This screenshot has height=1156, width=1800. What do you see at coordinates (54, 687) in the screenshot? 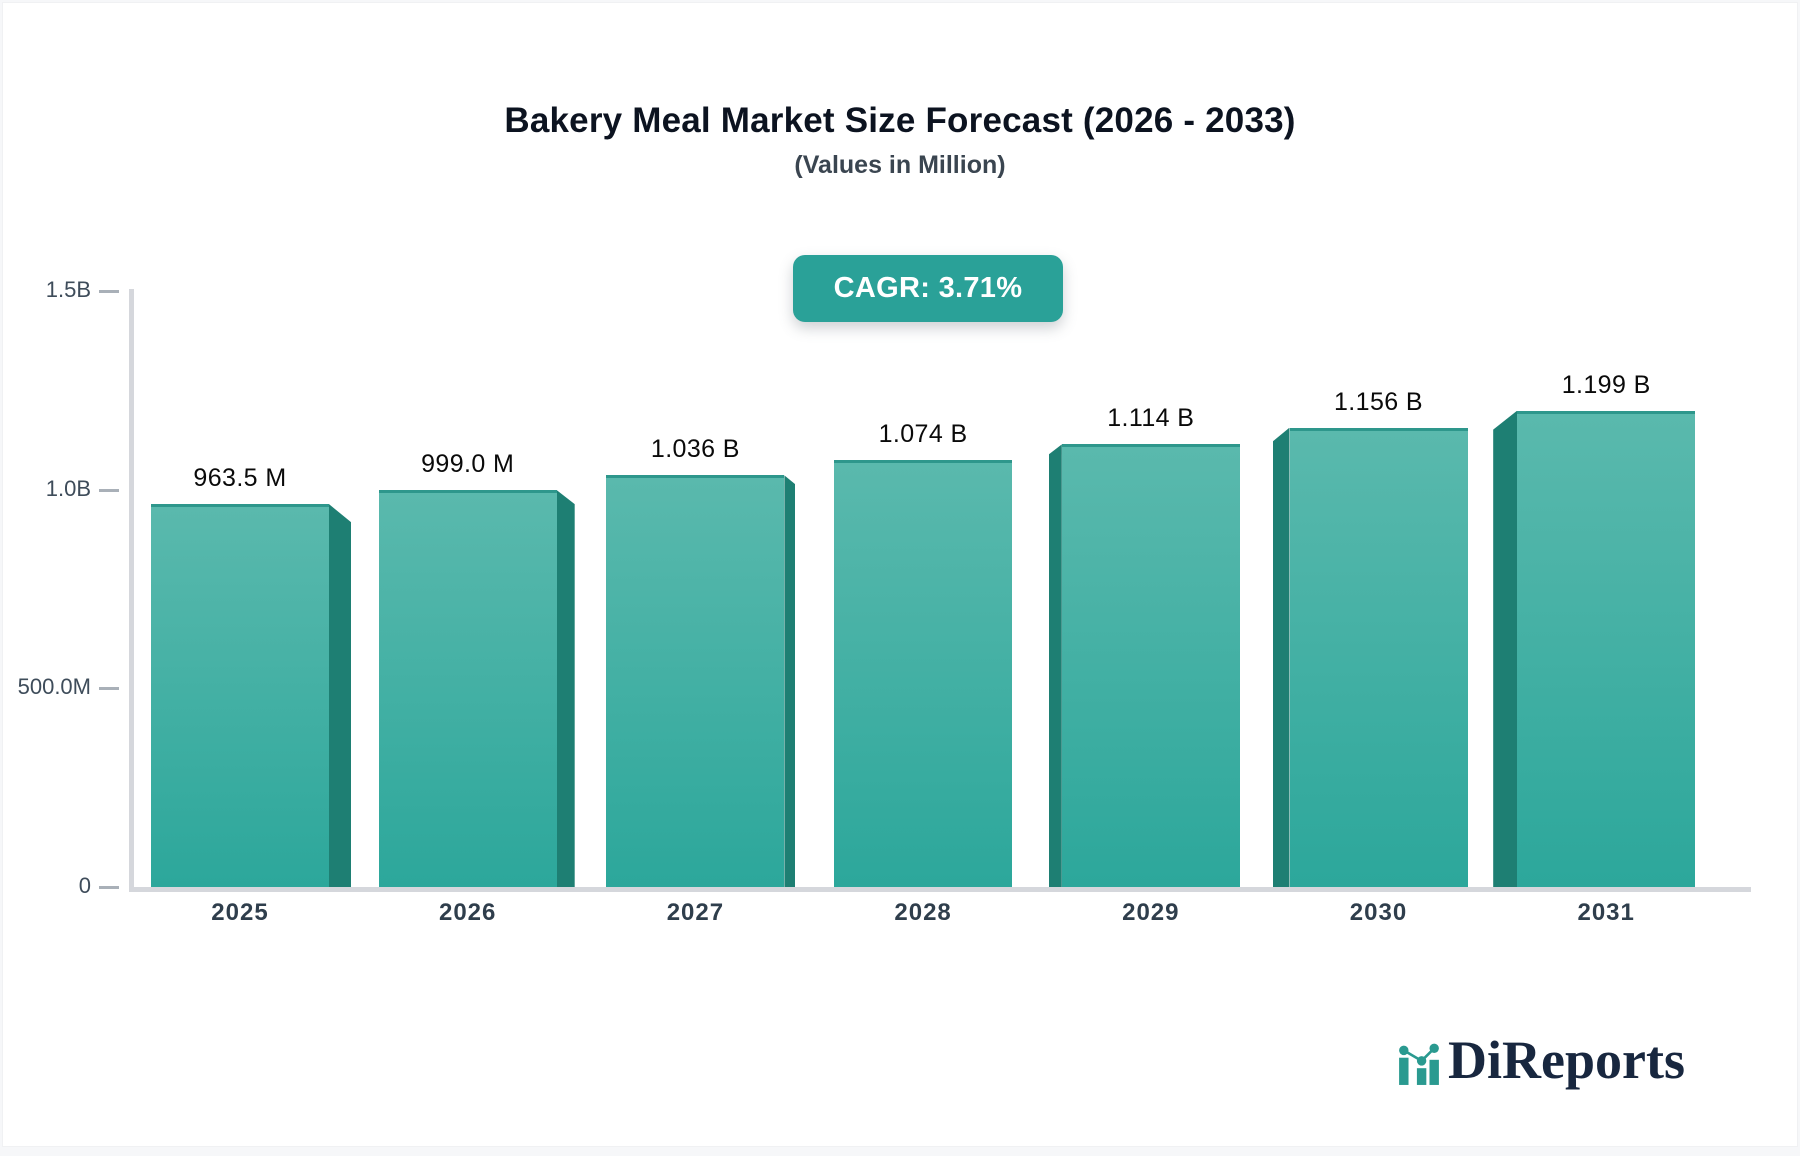
I see `y-tick-label-500.0M: 500.0M` at bounding box center [54, 687].